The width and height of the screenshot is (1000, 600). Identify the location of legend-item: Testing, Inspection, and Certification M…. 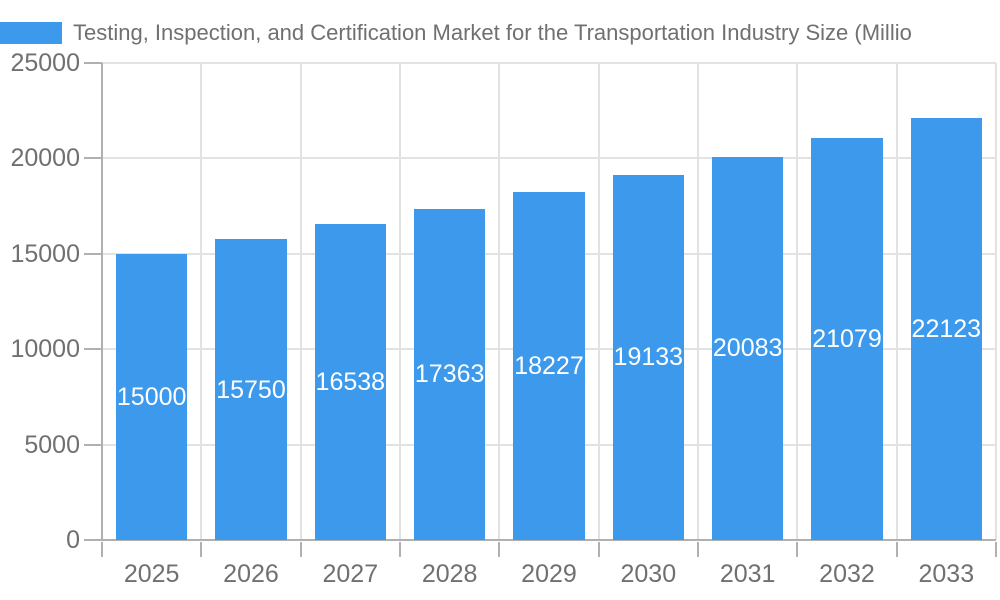
(456, 32).